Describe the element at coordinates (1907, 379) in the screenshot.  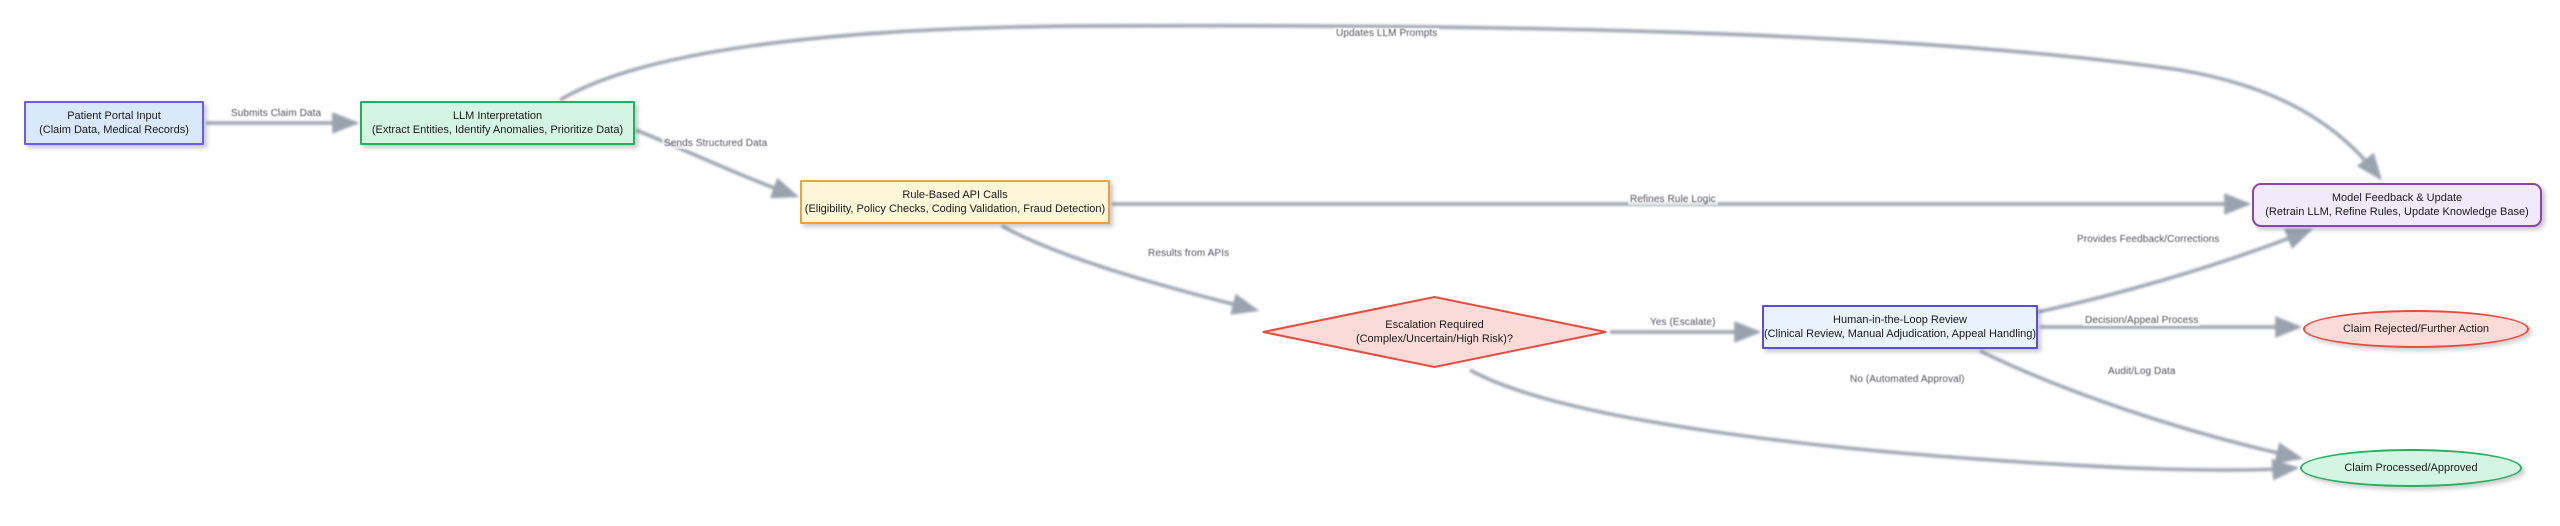
I see `edge-label-no-automated-approval: No (Automated Approval)` at that location.